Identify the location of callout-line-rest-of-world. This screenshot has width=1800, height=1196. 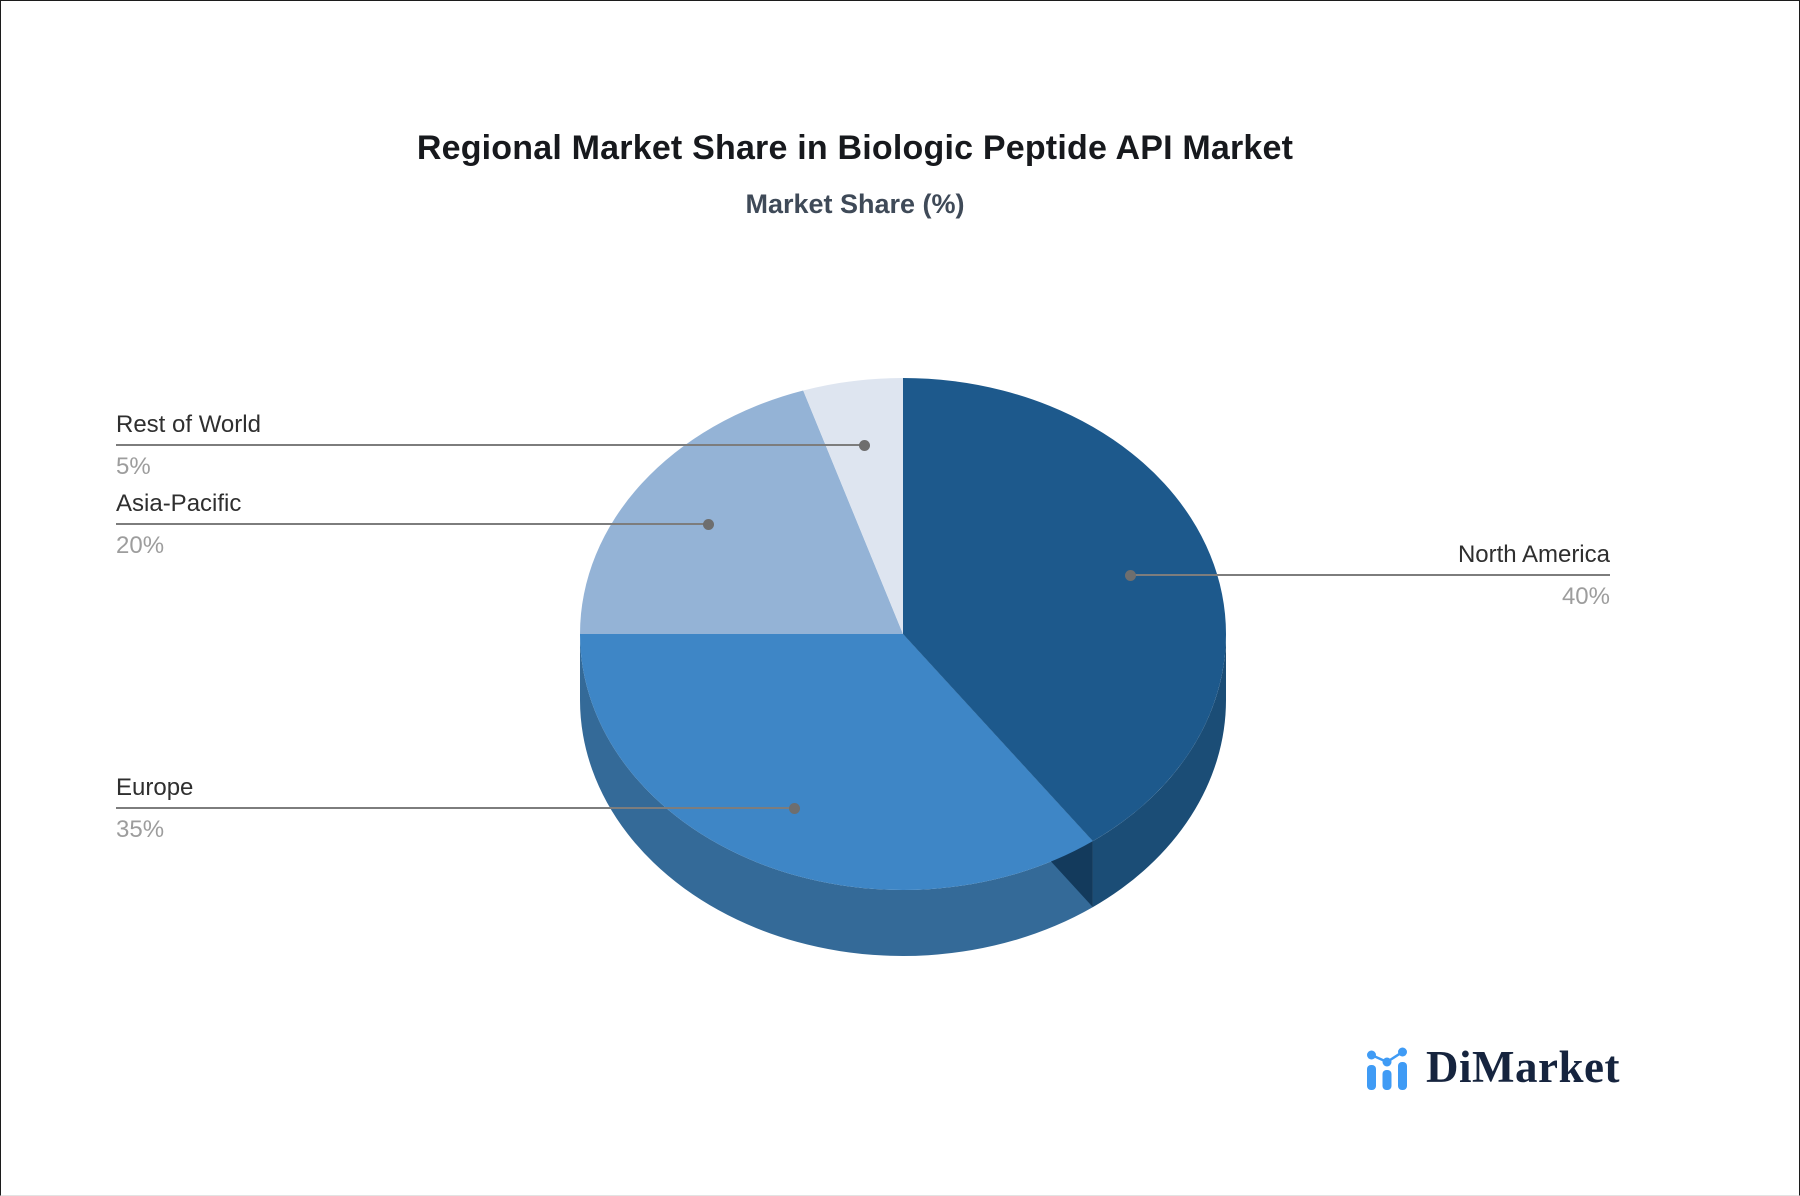
(490, 445).